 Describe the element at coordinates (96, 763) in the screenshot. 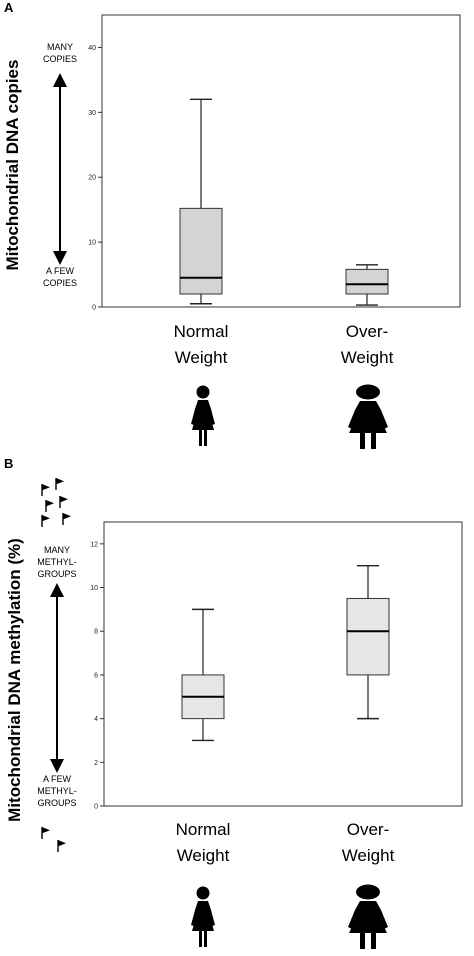

I see `y-tick-label: 2` at that location.